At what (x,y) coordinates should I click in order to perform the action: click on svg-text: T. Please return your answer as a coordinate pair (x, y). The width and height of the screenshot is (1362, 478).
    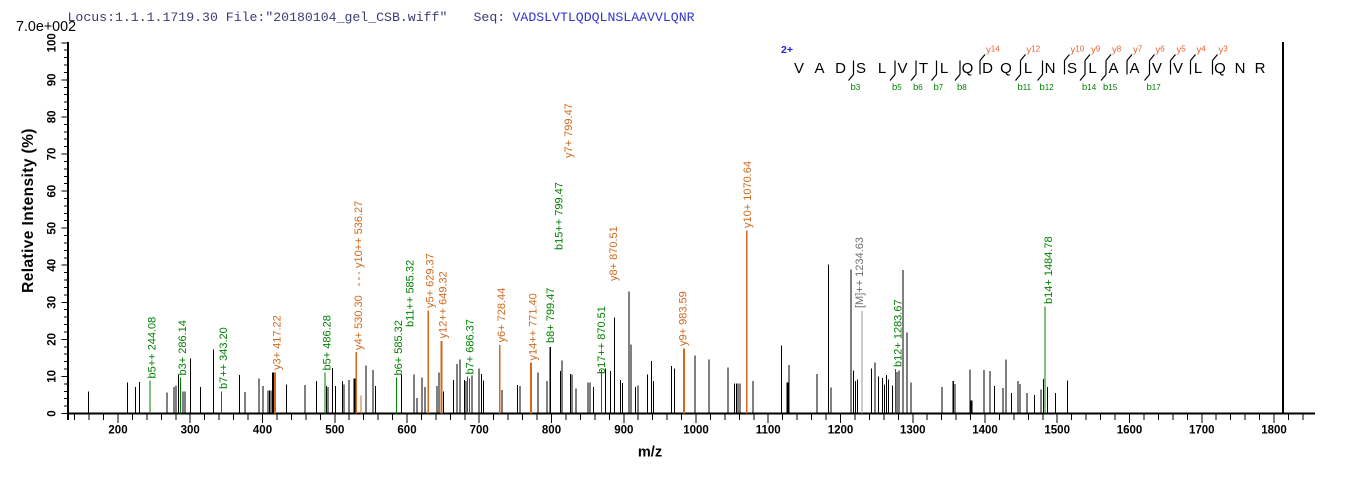
    Looking at the image, I should click on (923, 68).